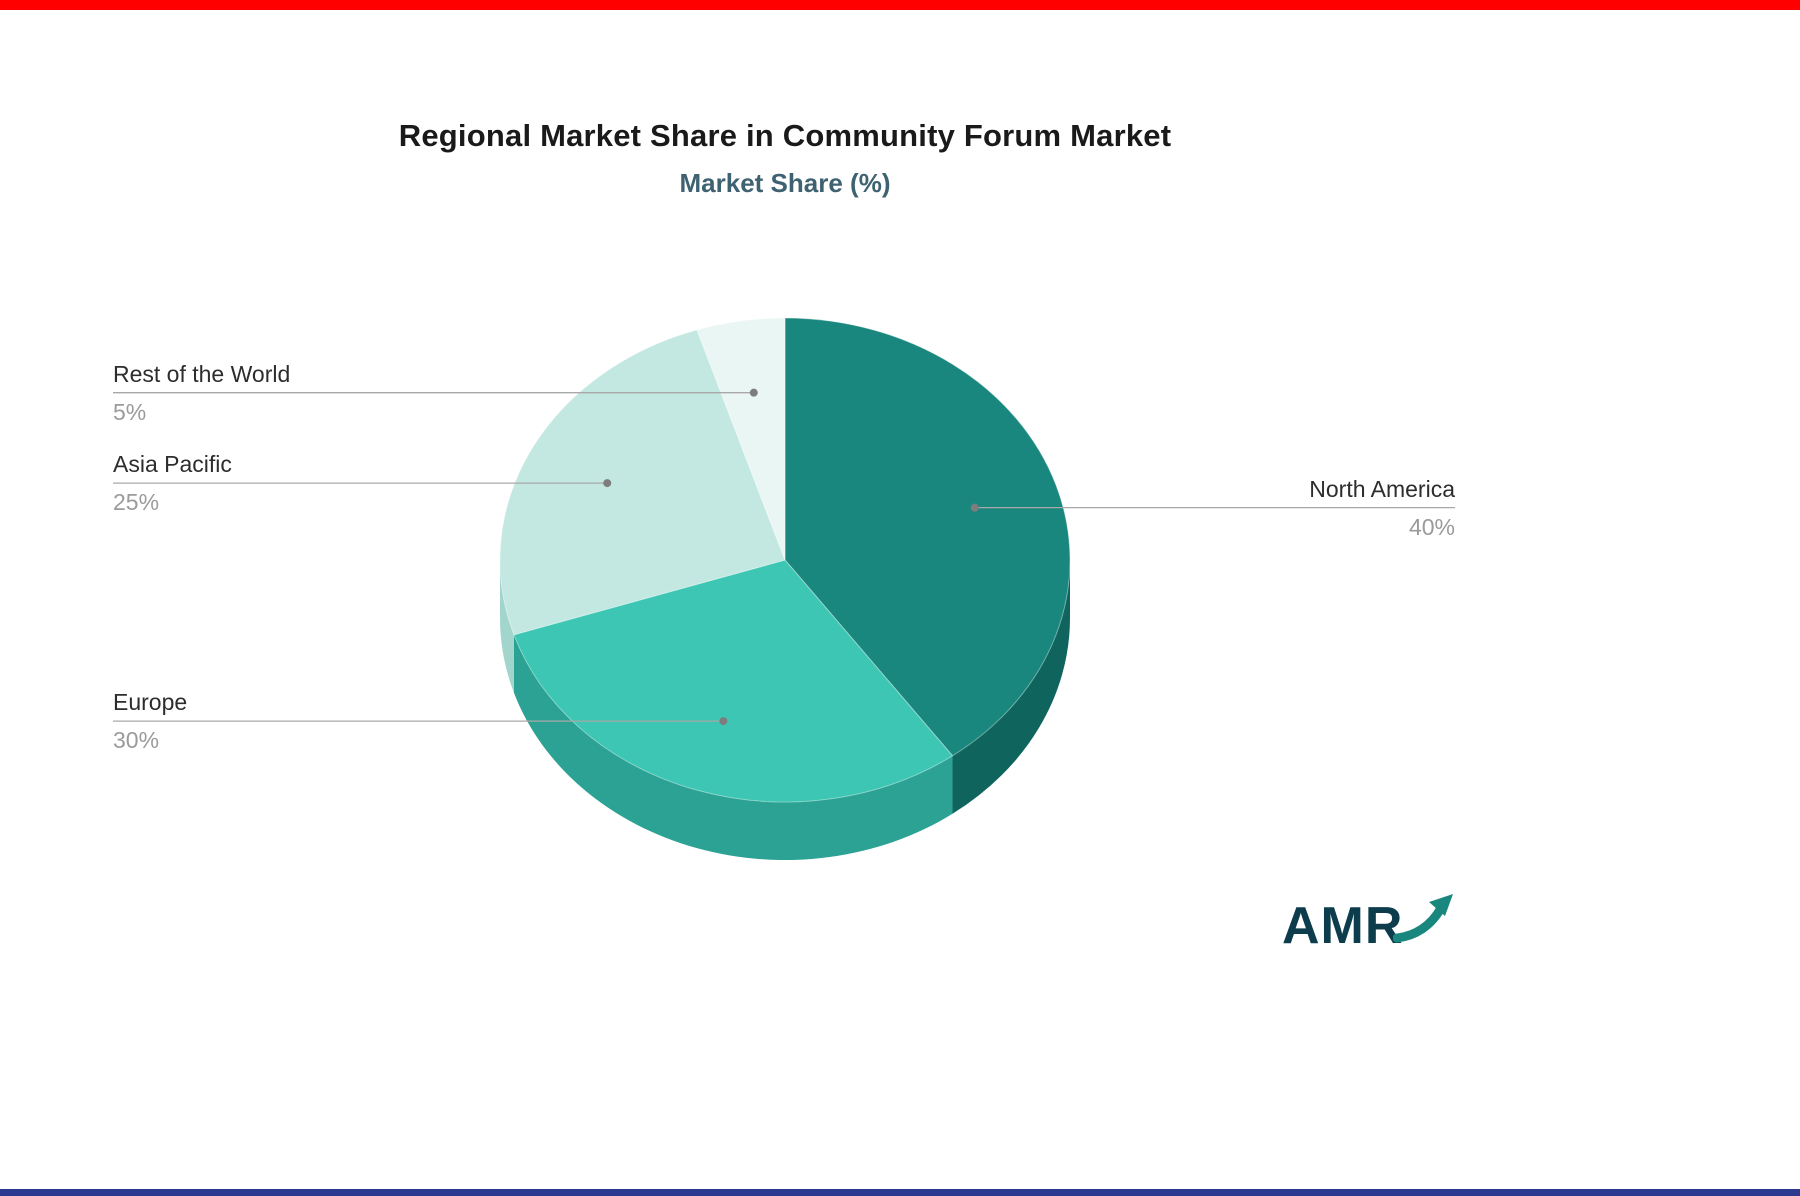 The height and width of the screenshot is (1196, 1800). What do you see at coordinates (900, 1192) in the screenshot?
I see `bottom-border-strip` at bounding box center [900, 1192].